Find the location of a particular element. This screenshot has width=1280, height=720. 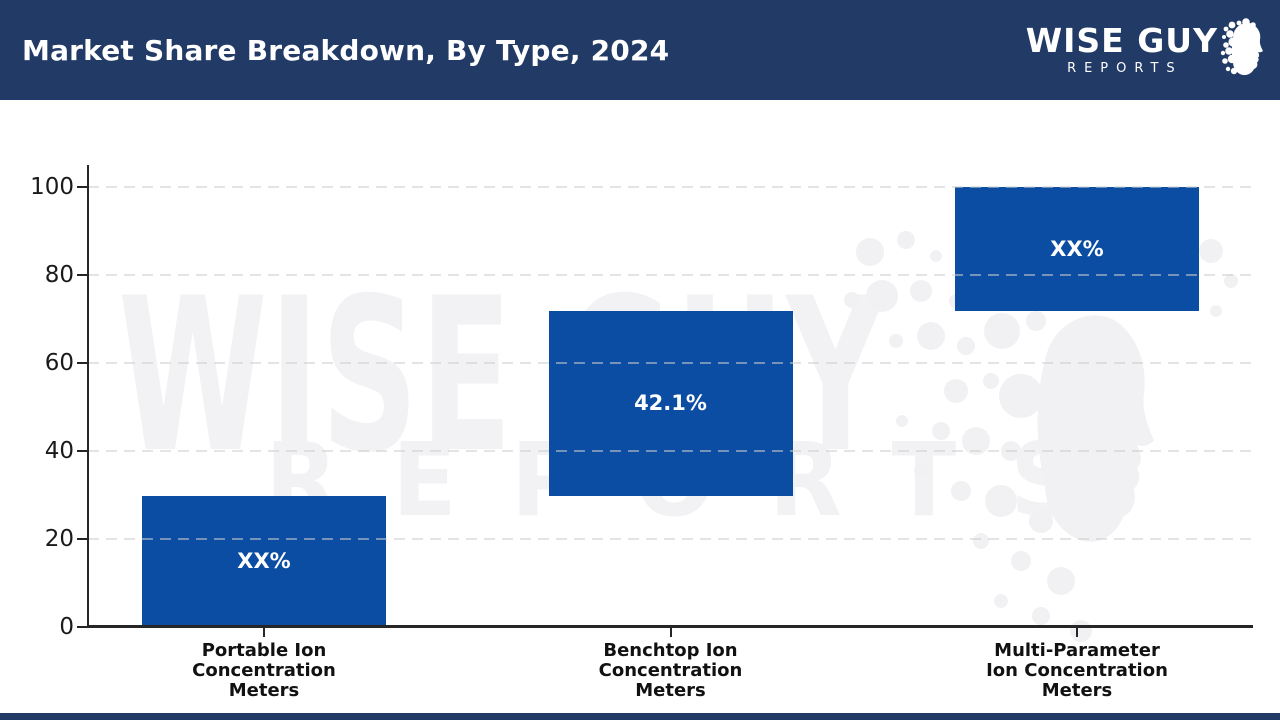

brand-logo-text: WISE GUY REPORTS is located at coordinates (1122, 50).